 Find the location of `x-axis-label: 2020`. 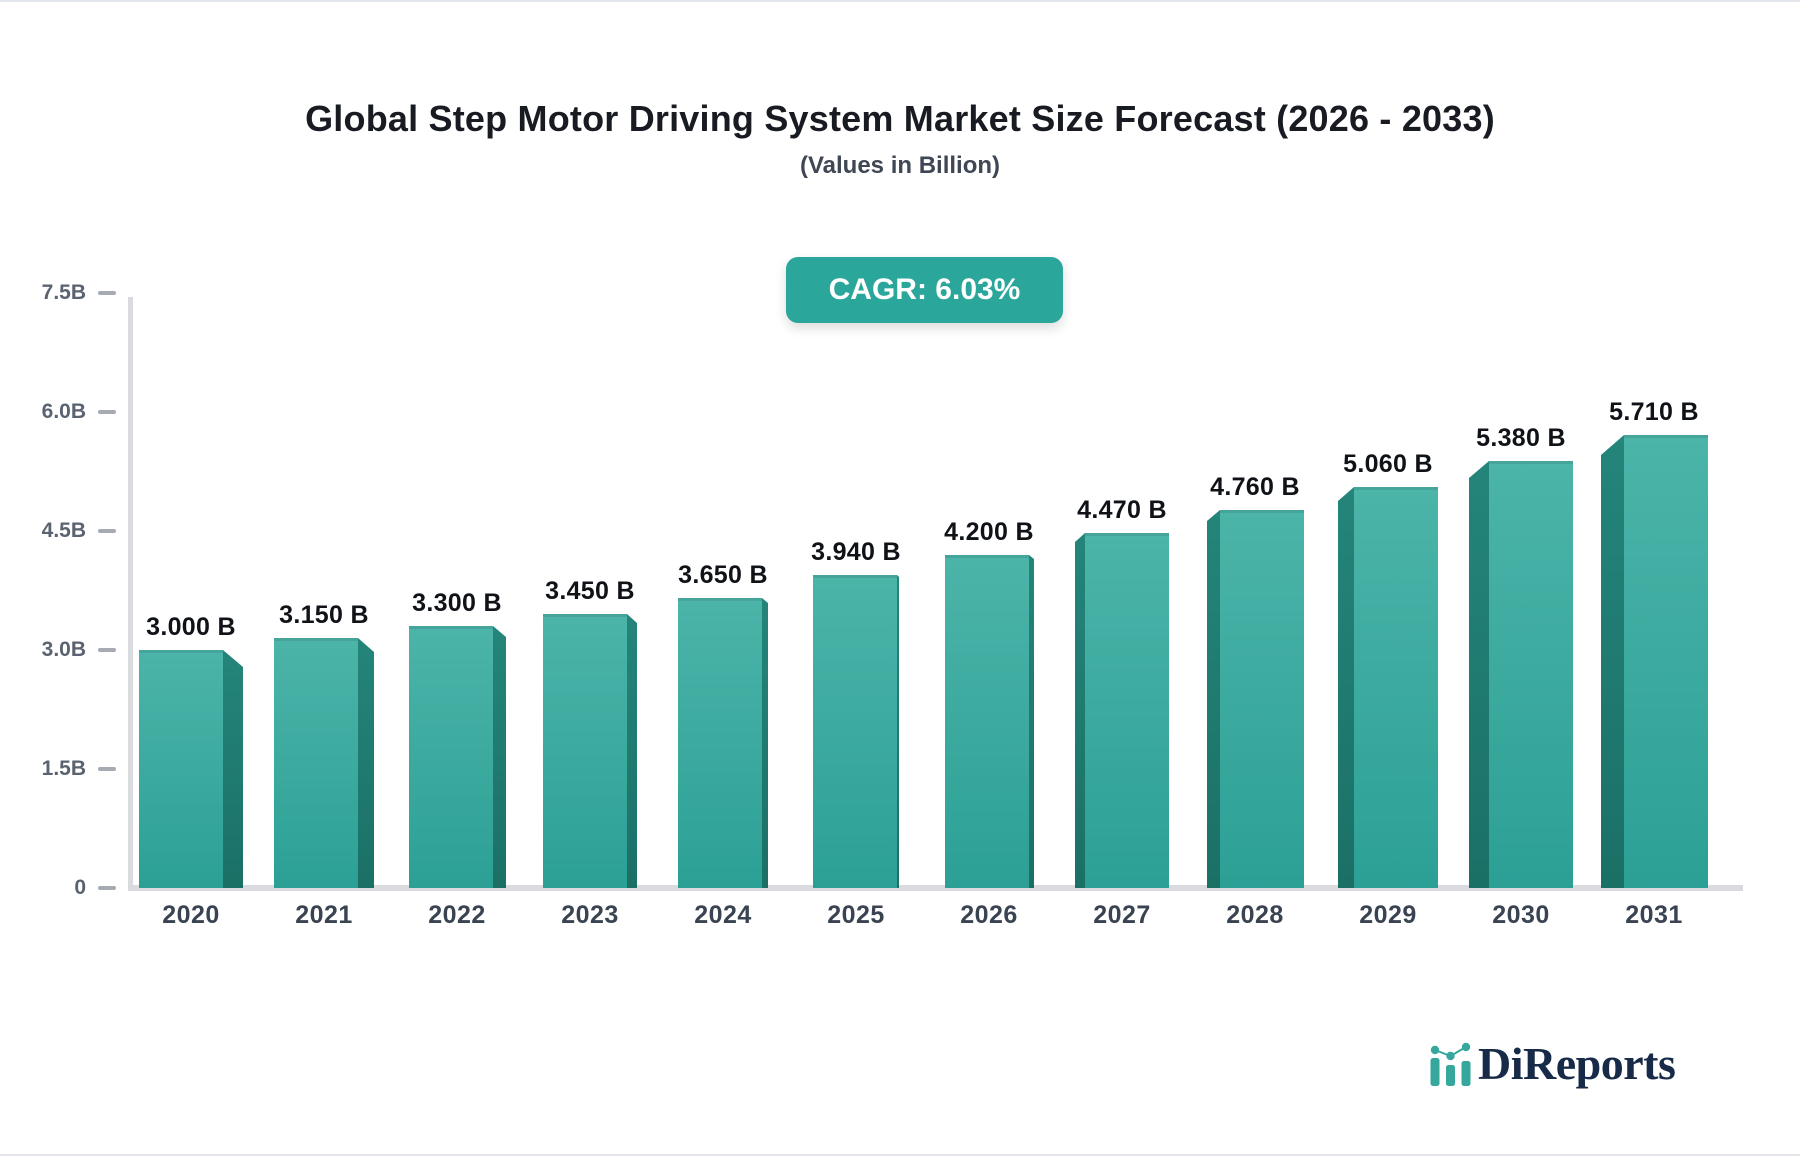

x-axis-label: 2020 is located at coordinates (191, 915).